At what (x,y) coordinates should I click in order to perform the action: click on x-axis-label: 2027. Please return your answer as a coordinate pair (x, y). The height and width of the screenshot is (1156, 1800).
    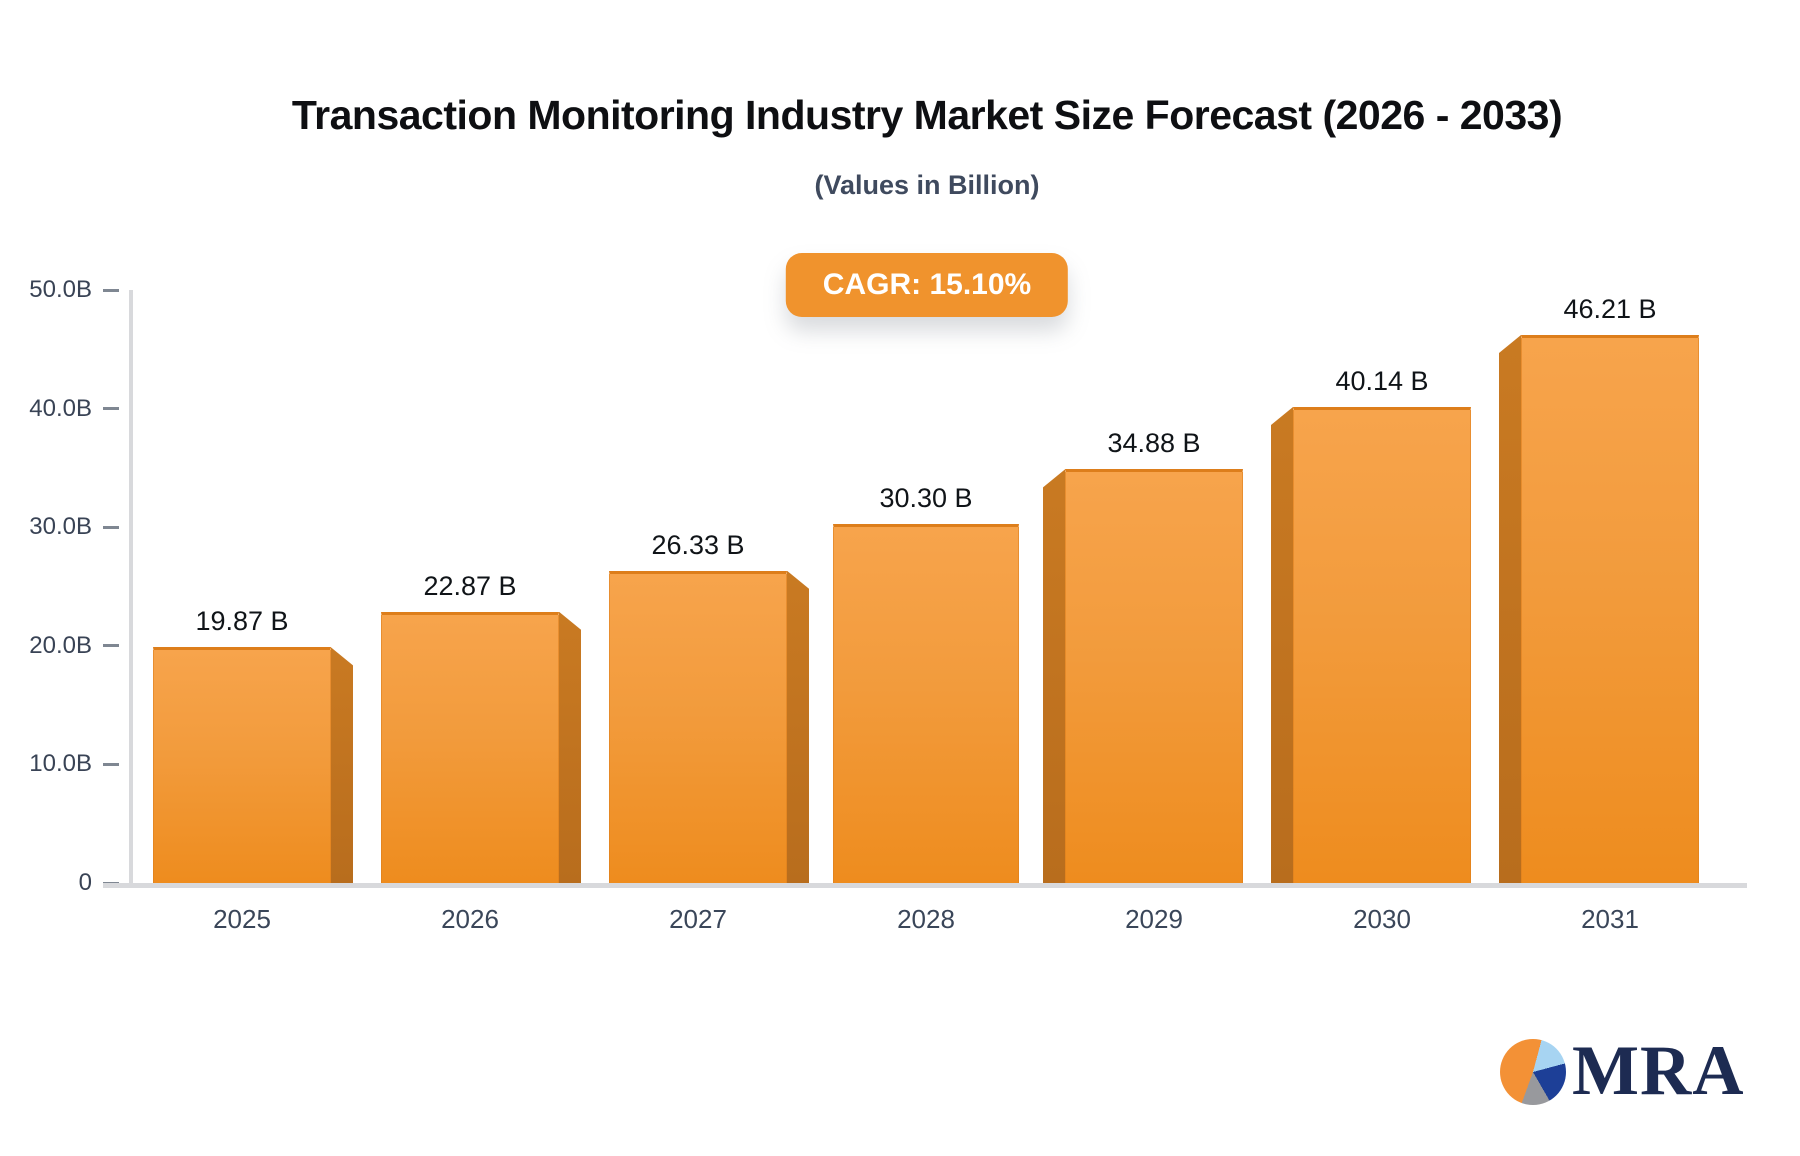
    Looking at the image, I should click on (698, 919).